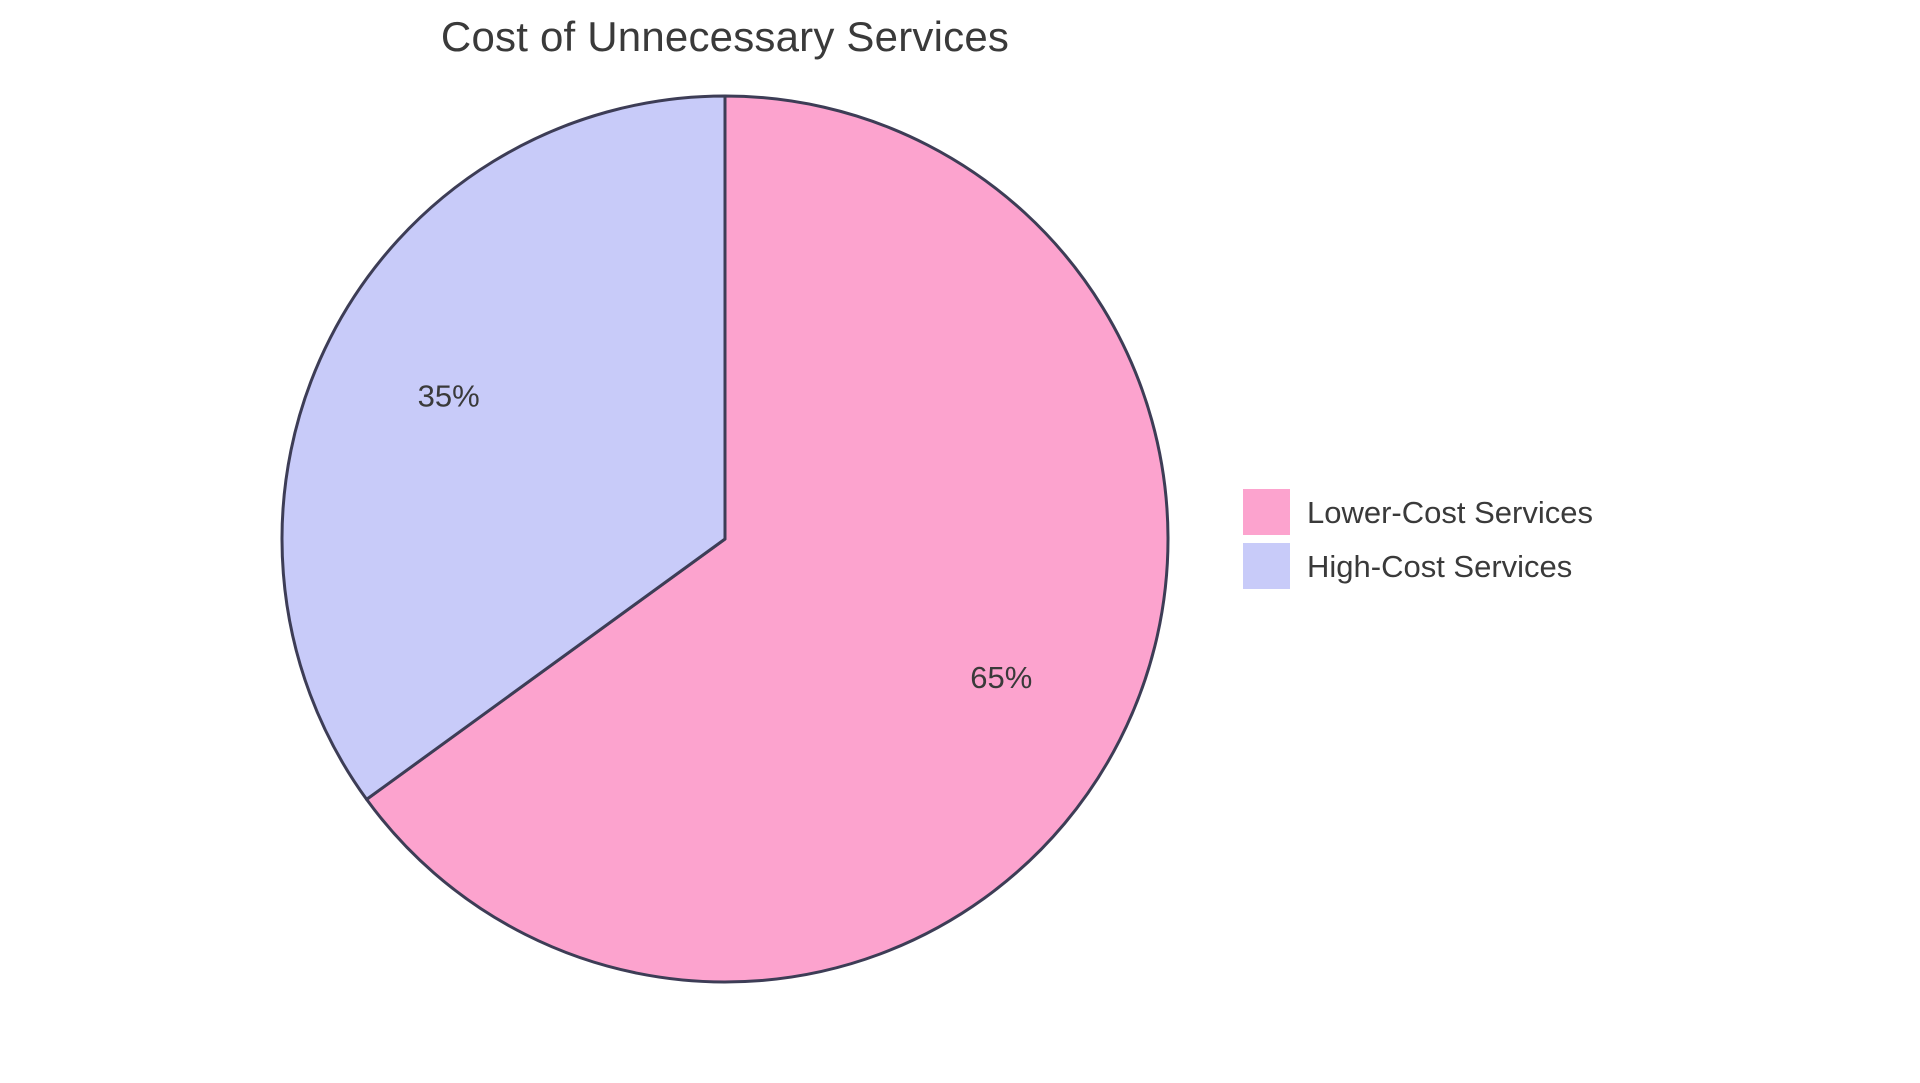  I want to click on pie-slice-label-lower-cost-services: 65%, so click(1001, 677).